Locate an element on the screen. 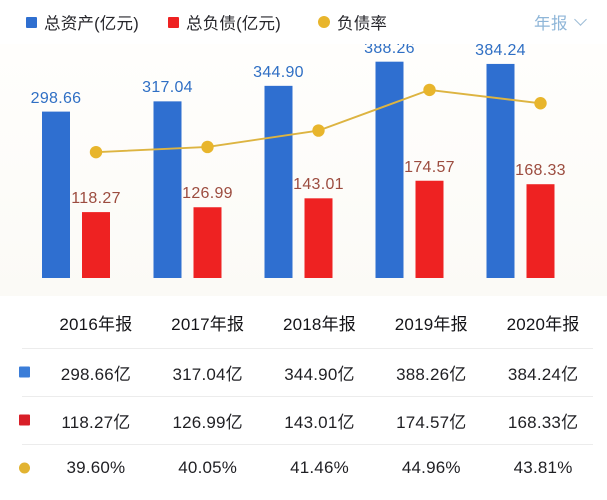  table-header-row: 2016年报 2017年报 2018年报 2019年报 2020年报 is located at coordinates (303, 322).